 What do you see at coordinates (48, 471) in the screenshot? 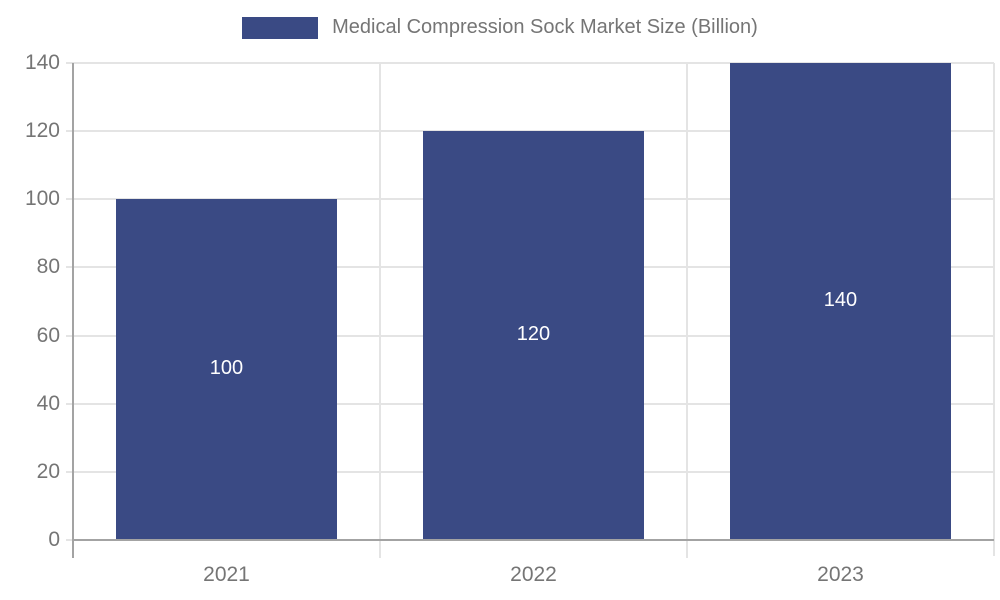
I see `y-tick-label: 20` at bounding box center [48, 471].